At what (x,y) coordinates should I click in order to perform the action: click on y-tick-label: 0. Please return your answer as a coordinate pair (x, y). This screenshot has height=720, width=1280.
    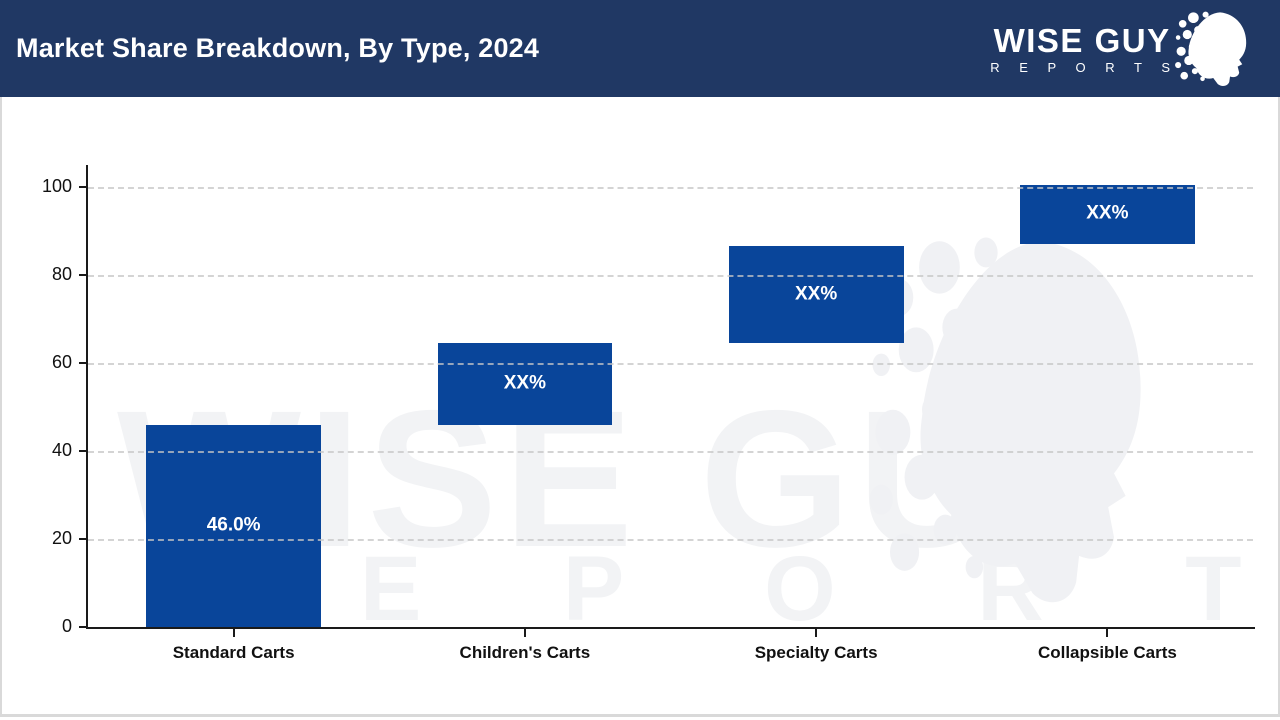
    Looking at the image, I should click on (66, 626).